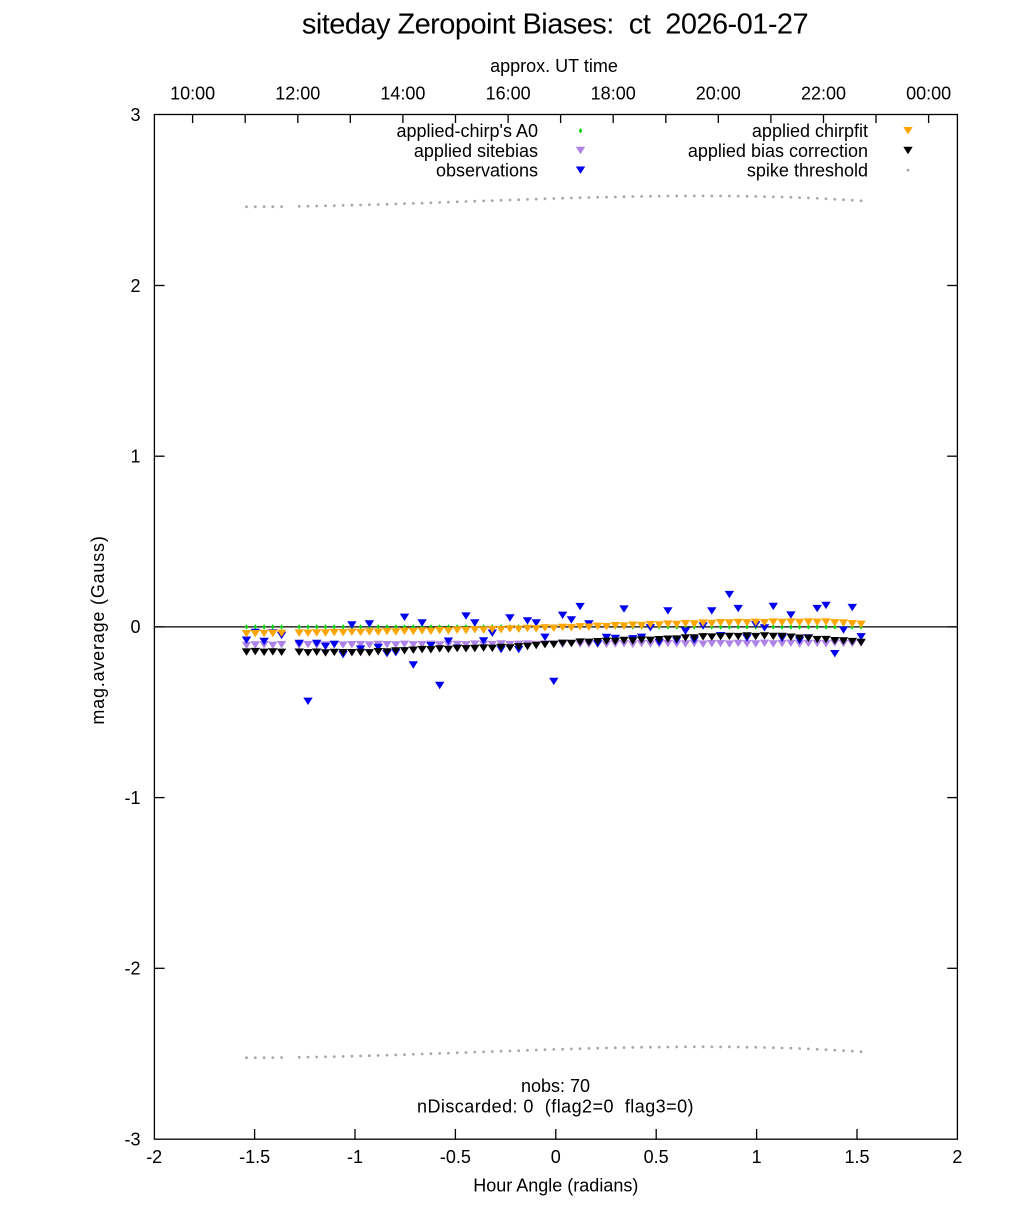 The width and height of the screenshot is (1024, 1205). I want to click on svg-text: Hour Angle (radians), so click(555, 1186).